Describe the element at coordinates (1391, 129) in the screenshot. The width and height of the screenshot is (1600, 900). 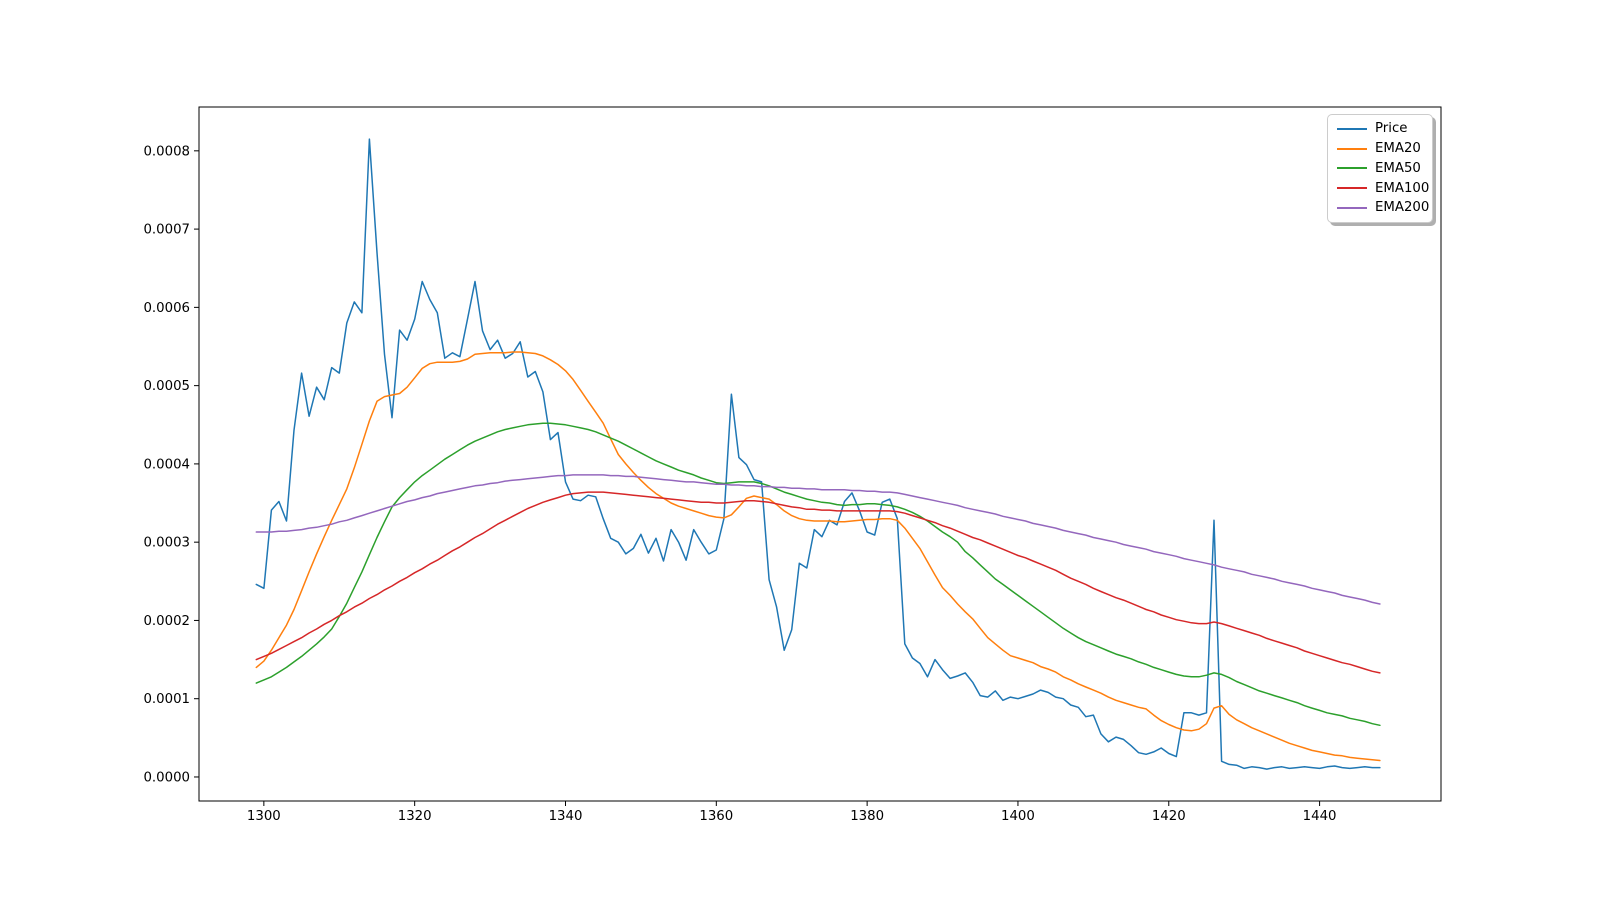
I see `legend-label: Price` at that location.